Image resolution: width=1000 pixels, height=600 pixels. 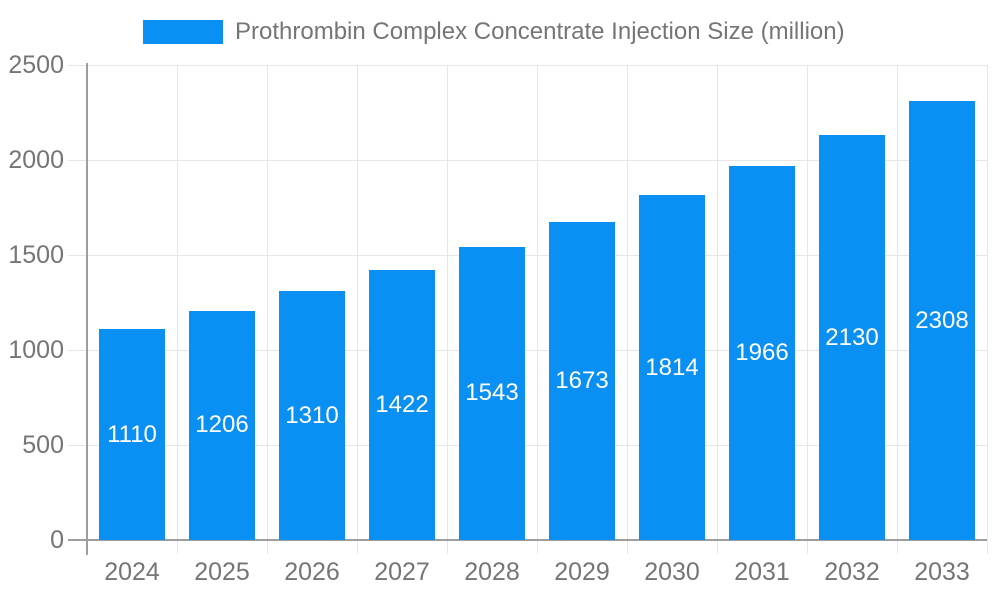 What do you see at coordinates (43, 445) in the screenshot?
I see `y-axis-label-500: 500` at bounding box center [43, 445].